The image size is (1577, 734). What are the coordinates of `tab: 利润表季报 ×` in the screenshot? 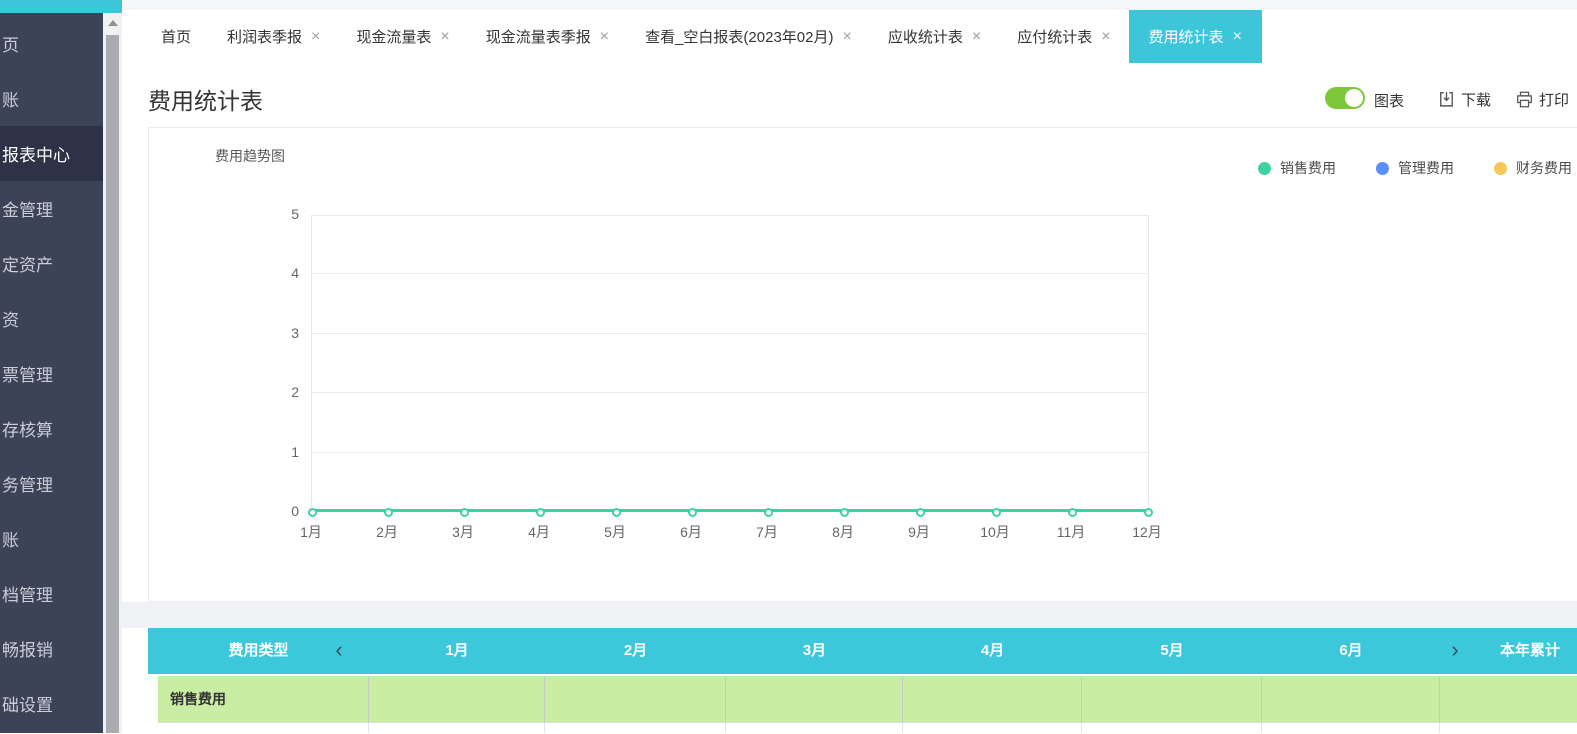 It's located at (273, 36).